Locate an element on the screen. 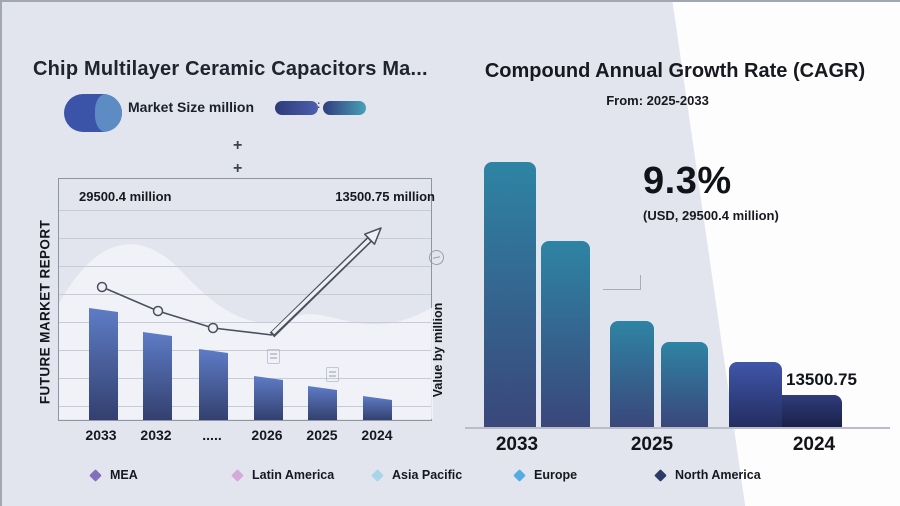  cagr-bar-2024-series-a is located at coordinates (755, 394).